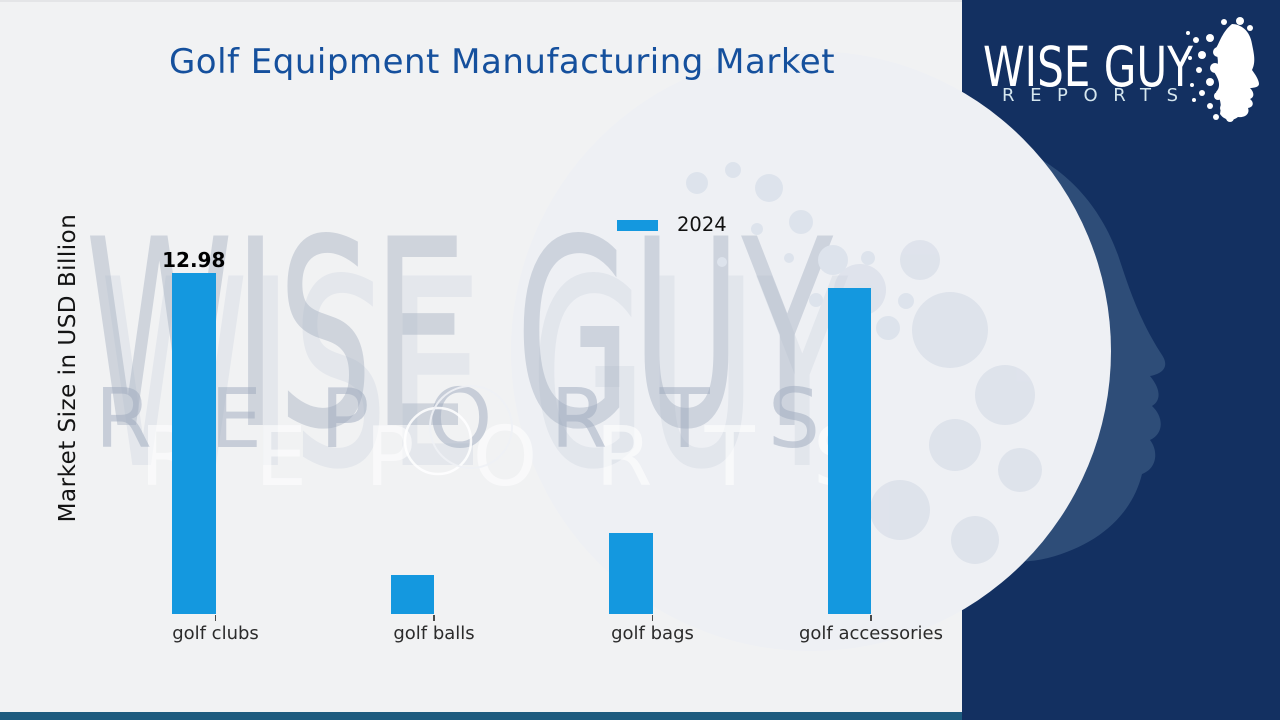 Image resolution: width=1280 pixels, height=720 pixels. Describe the element at coordinates (215, 633) in the screenshot. I see `category-label: golf clubs` at that location.